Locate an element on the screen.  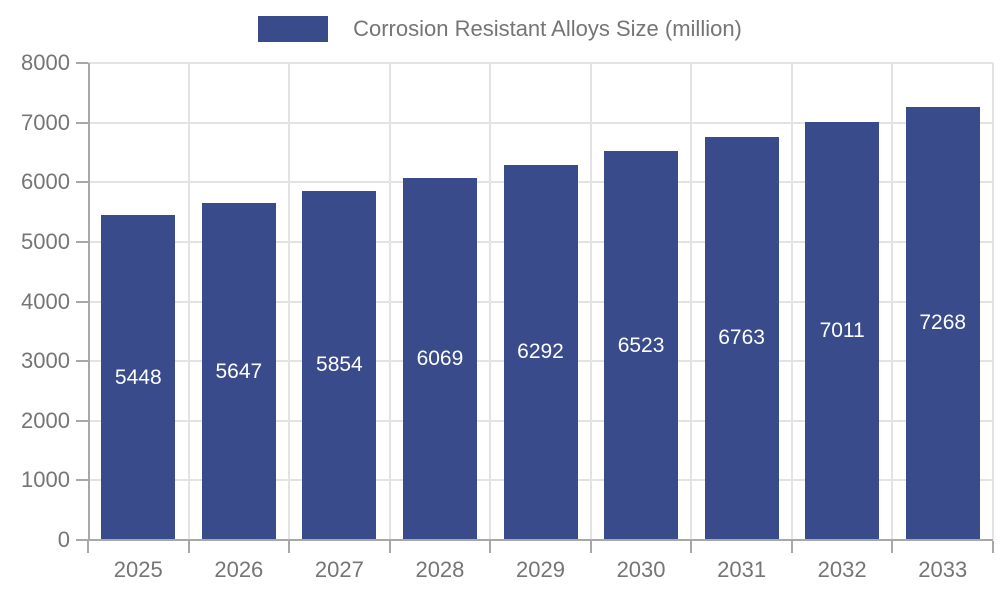
bar: 6069 is located at coordinates (439, 359).